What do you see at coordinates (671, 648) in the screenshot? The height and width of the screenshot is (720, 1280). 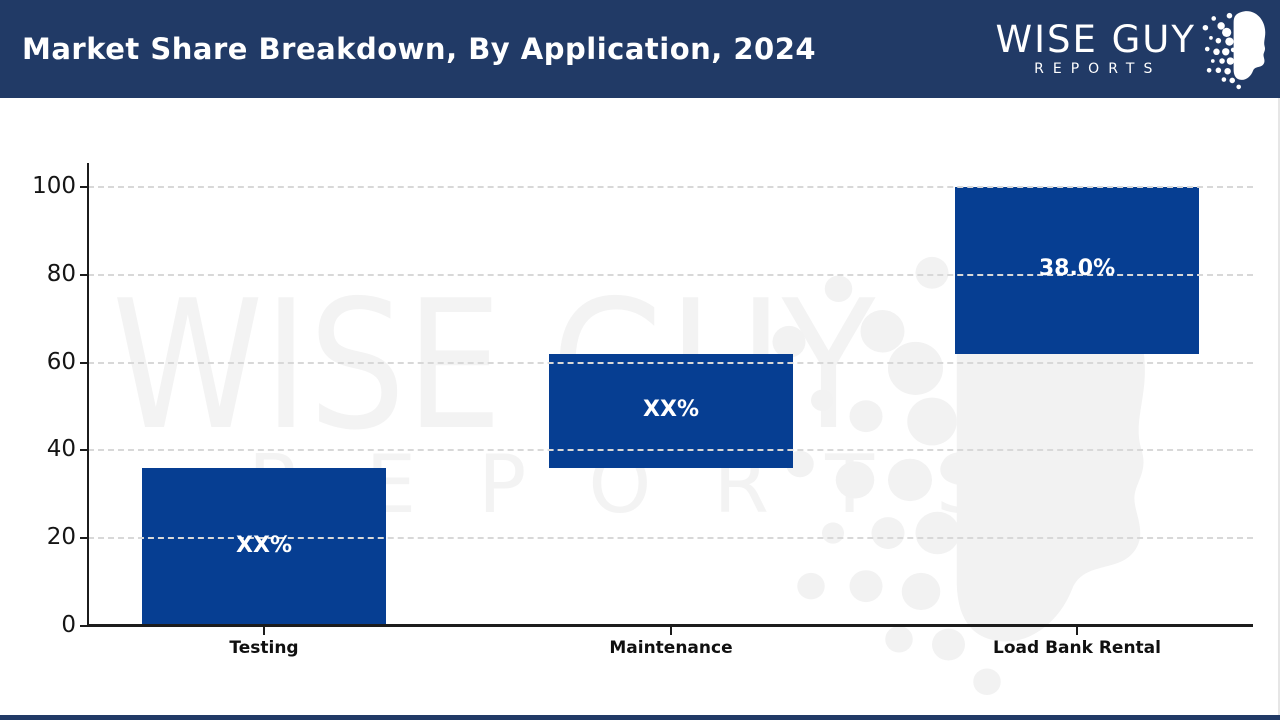 I see `category-label-maintenance: Maintenance` at bounding box center [671, 648].